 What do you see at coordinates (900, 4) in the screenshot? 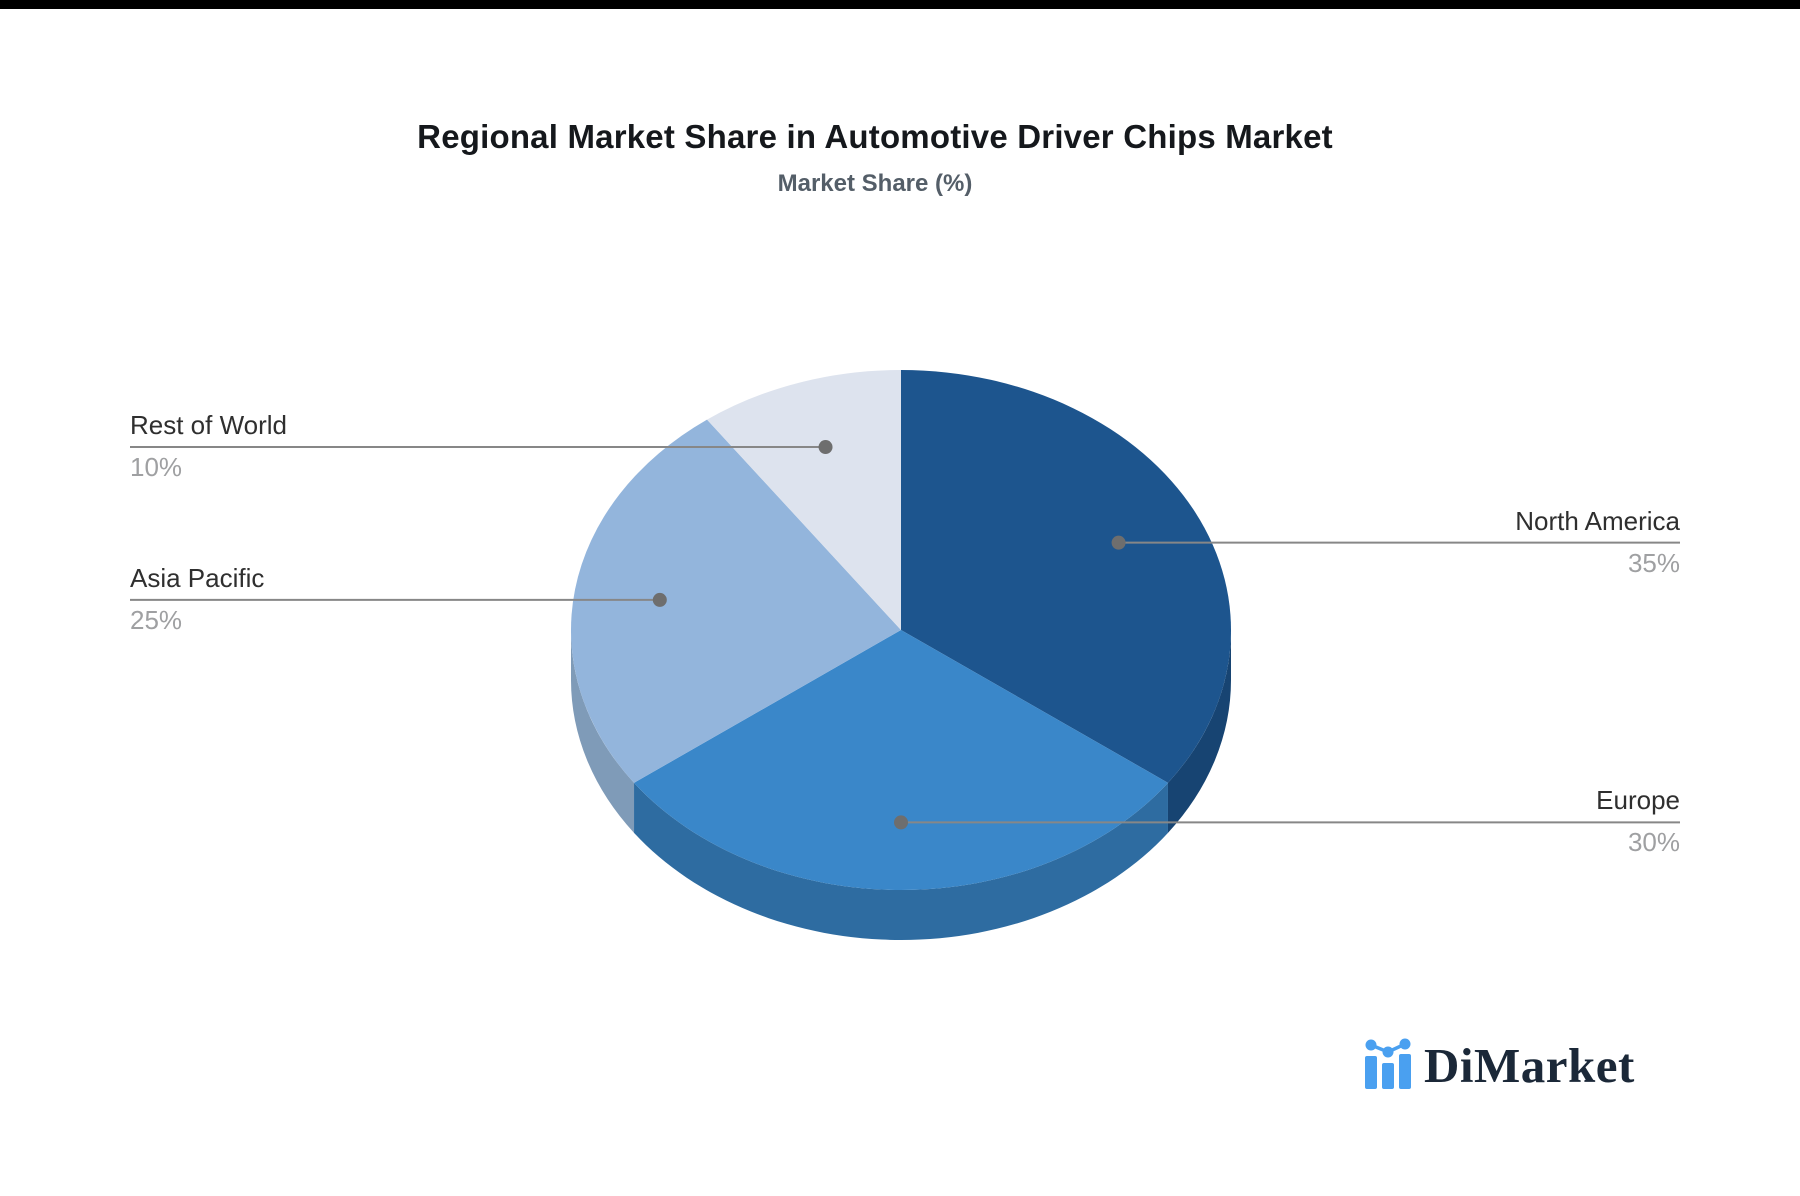
I see `window-top-edge` at bounding box center [900, 4].